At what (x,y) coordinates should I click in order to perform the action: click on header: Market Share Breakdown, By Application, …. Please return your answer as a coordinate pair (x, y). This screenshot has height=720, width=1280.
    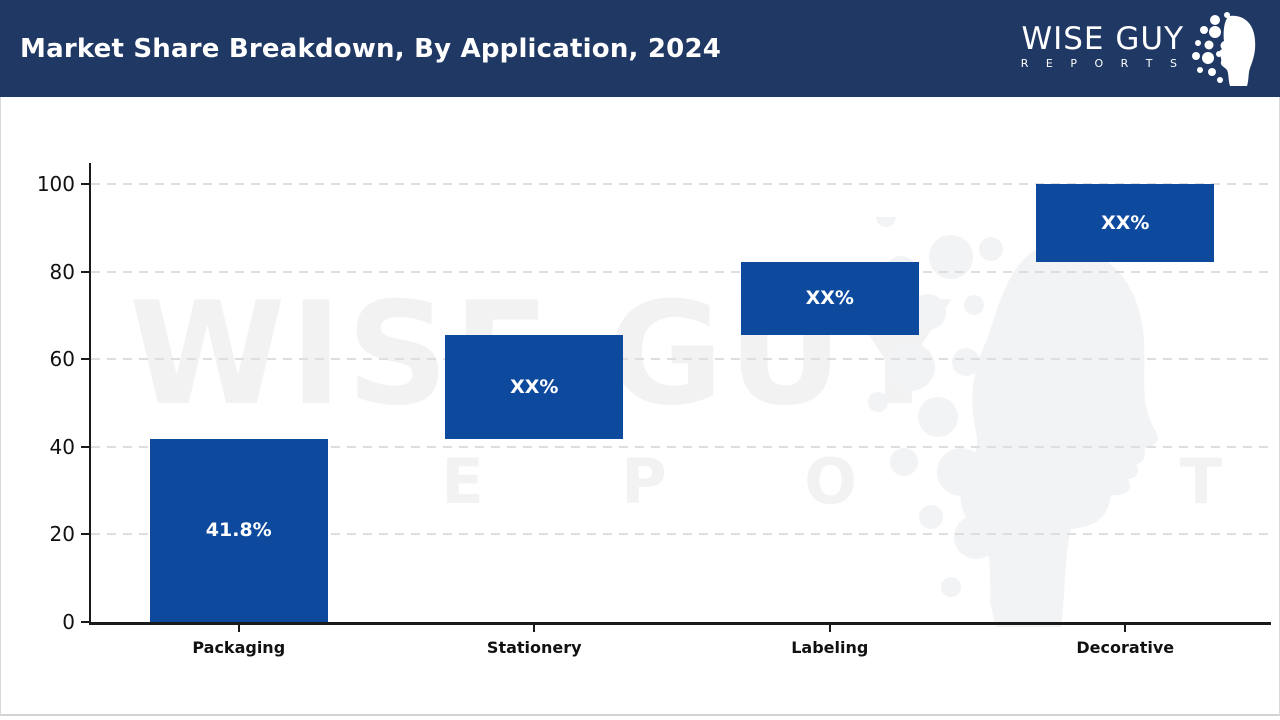
    Looking at the image, I should click on (640, 48).